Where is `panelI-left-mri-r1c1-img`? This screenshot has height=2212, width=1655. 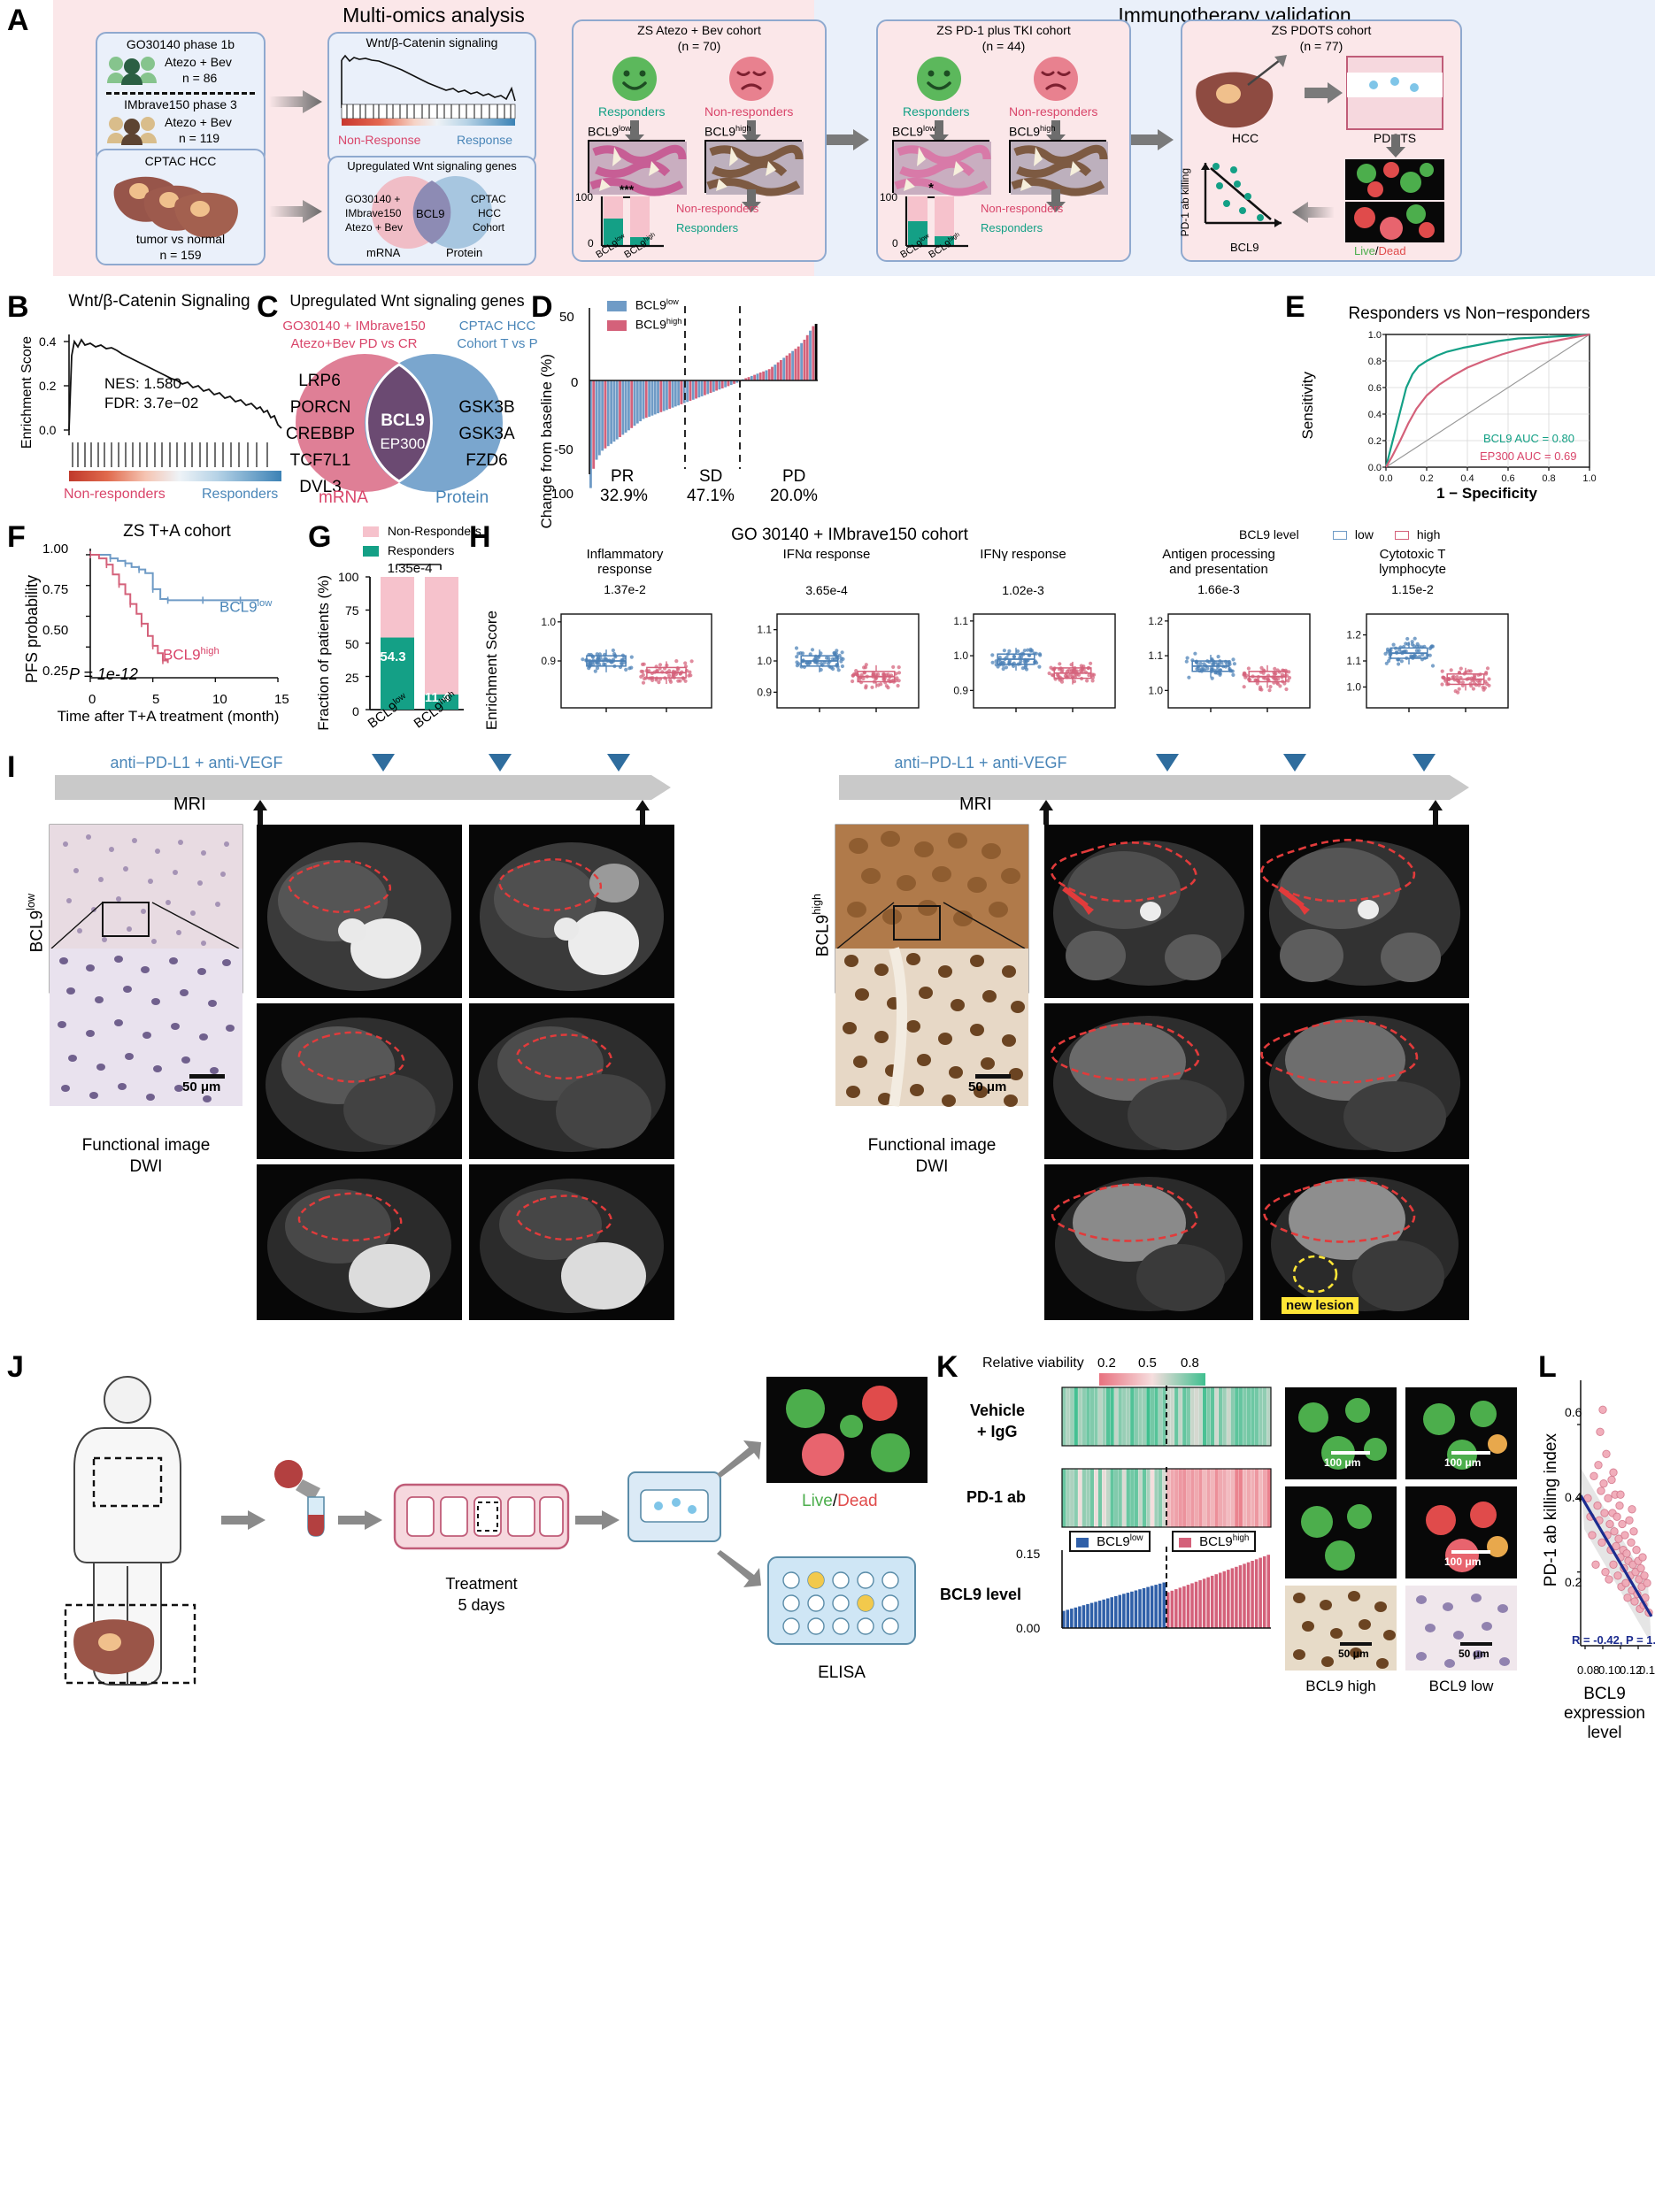
panelI-left-mri-r1c1-img is located at coordinates (359, 912).